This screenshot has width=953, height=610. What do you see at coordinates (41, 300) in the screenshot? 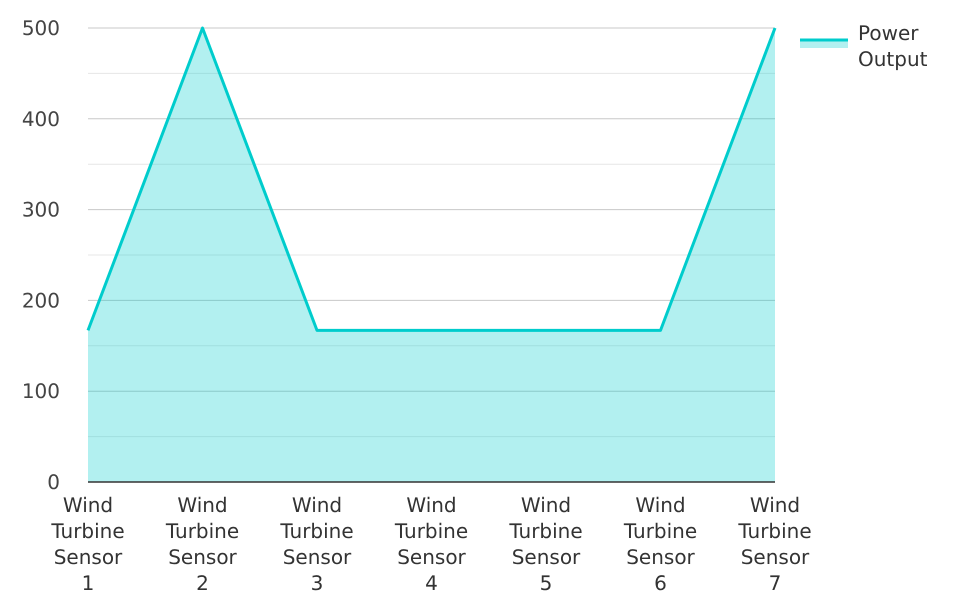
I see `y-tick-label: 200` at bounding box center [41, 300].